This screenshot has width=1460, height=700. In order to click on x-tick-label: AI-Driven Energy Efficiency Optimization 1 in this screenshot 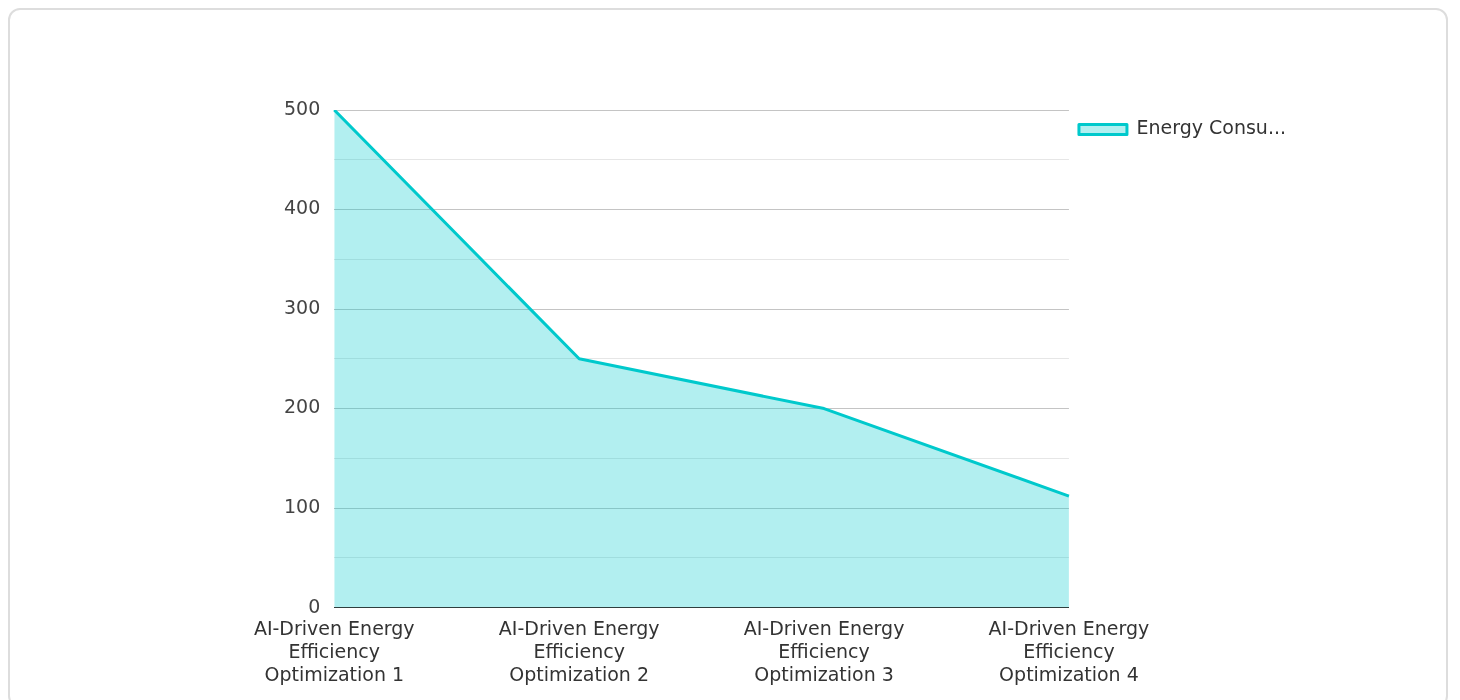, I will do `click(334, 650)`.